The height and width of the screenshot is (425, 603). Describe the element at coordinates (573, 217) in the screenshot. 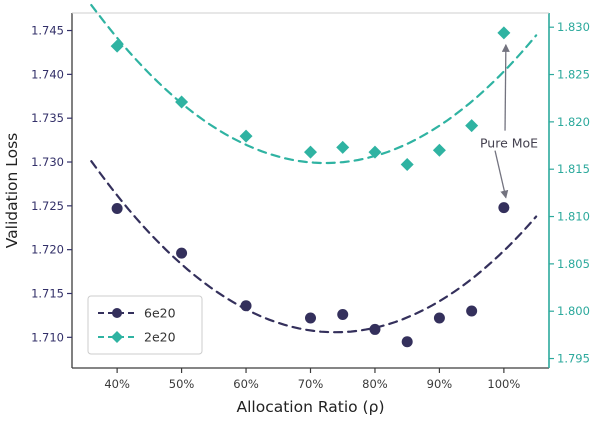

I see `right-tick-label: 1.810` at that location.